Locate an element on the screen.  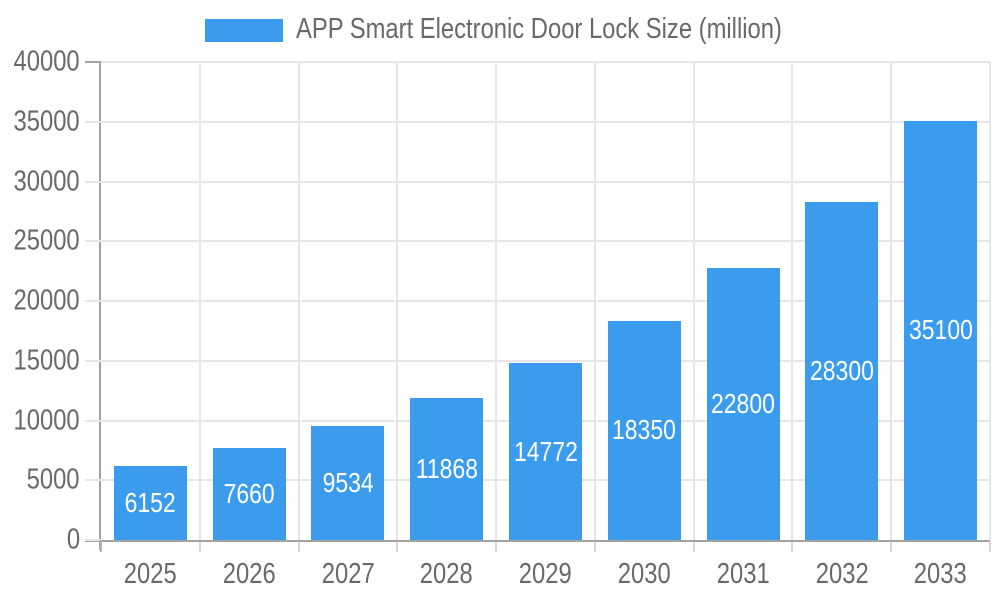
bar-value-label: 14772 is located at coordinates (545, 451).